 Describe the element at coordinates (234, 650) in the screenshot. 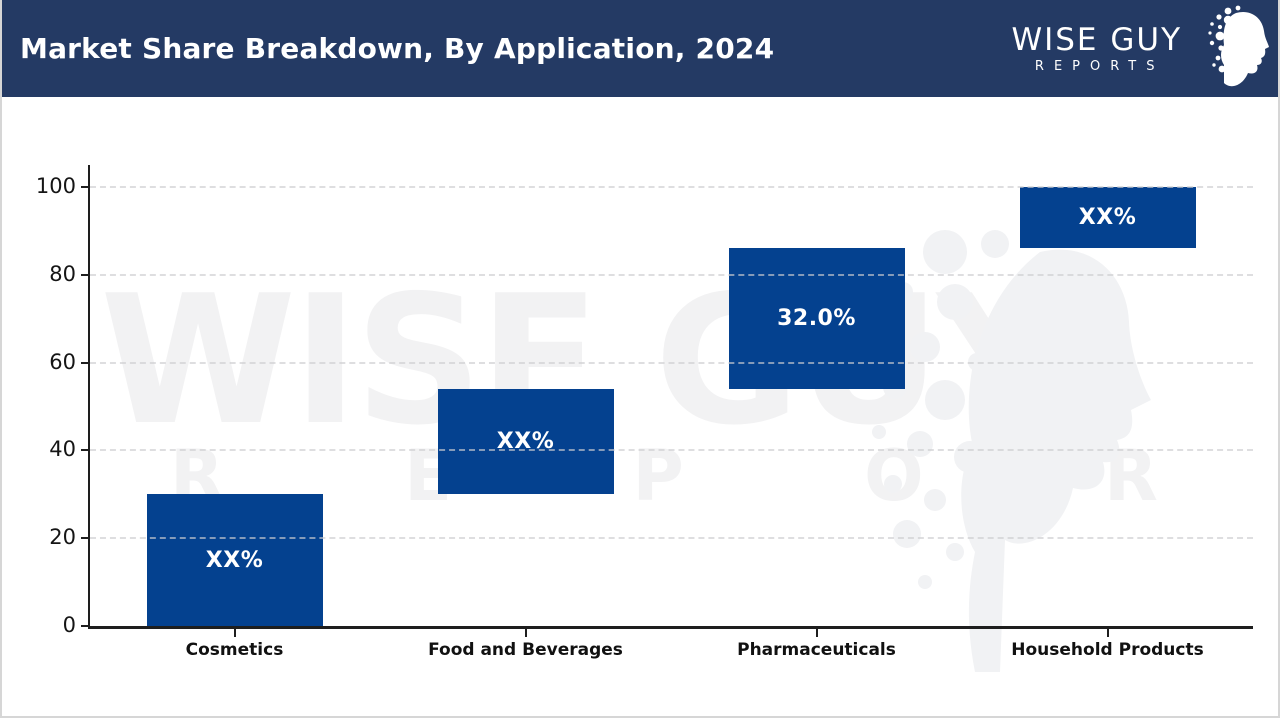

I see `x-category-label: Cosmetics` at that location.